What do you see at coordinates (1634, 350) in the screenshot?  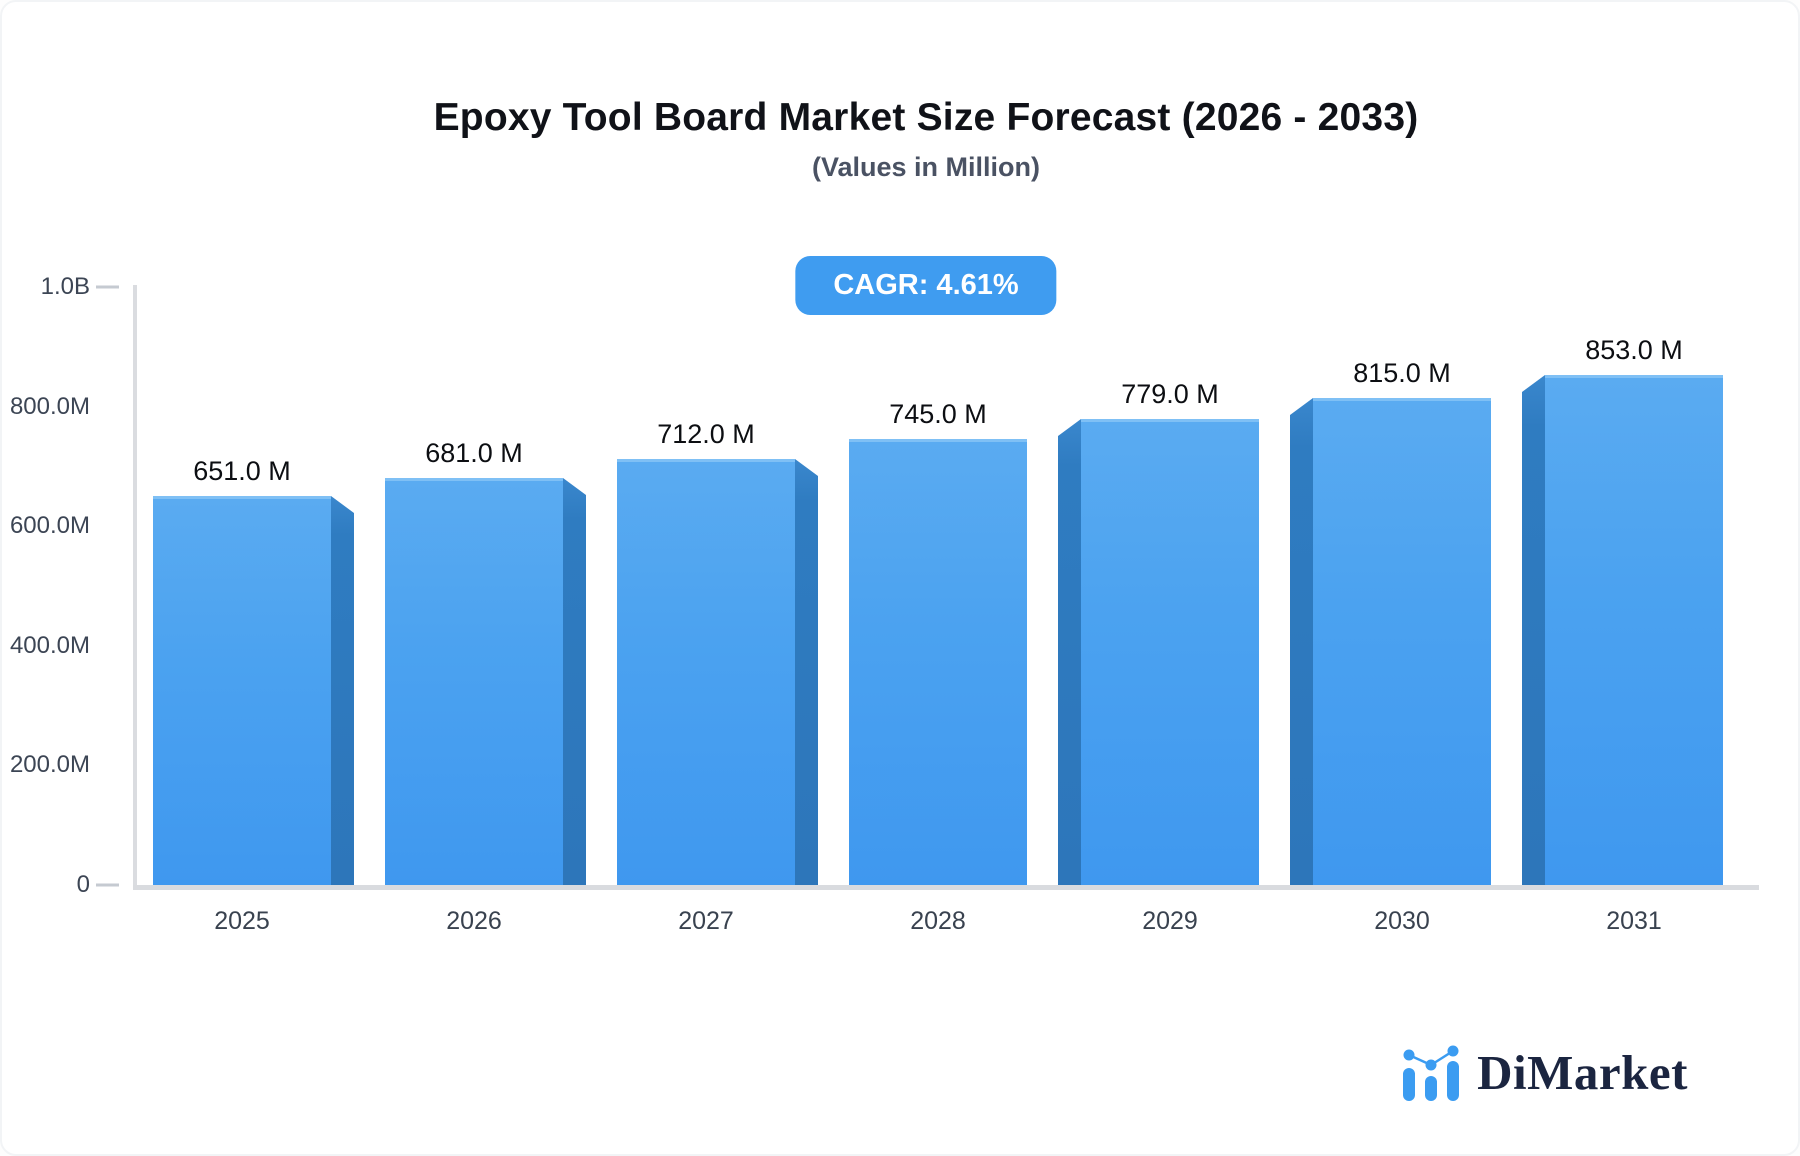 I see `bar-value-label-2031: 853.0 M` at bounding box center [1634, 350].